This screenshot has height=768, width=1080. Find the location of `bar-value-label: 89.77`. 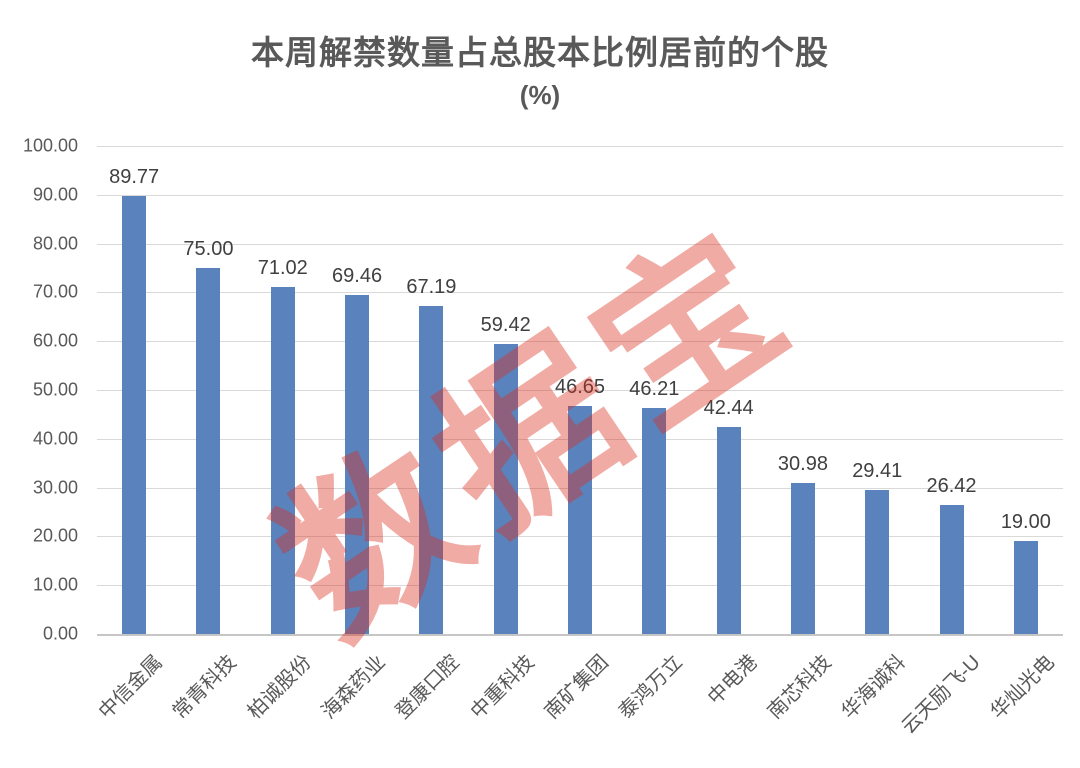

bar-value-label: 89.77 is located at coordinates (134, 176).